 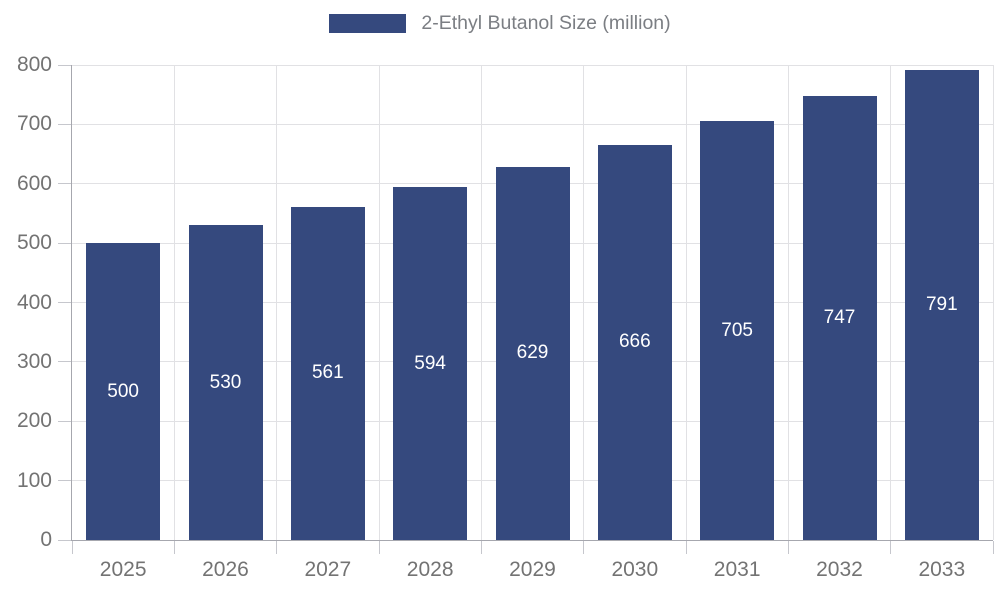 I want to click on x-axis-line, so click(x=532, y=540).